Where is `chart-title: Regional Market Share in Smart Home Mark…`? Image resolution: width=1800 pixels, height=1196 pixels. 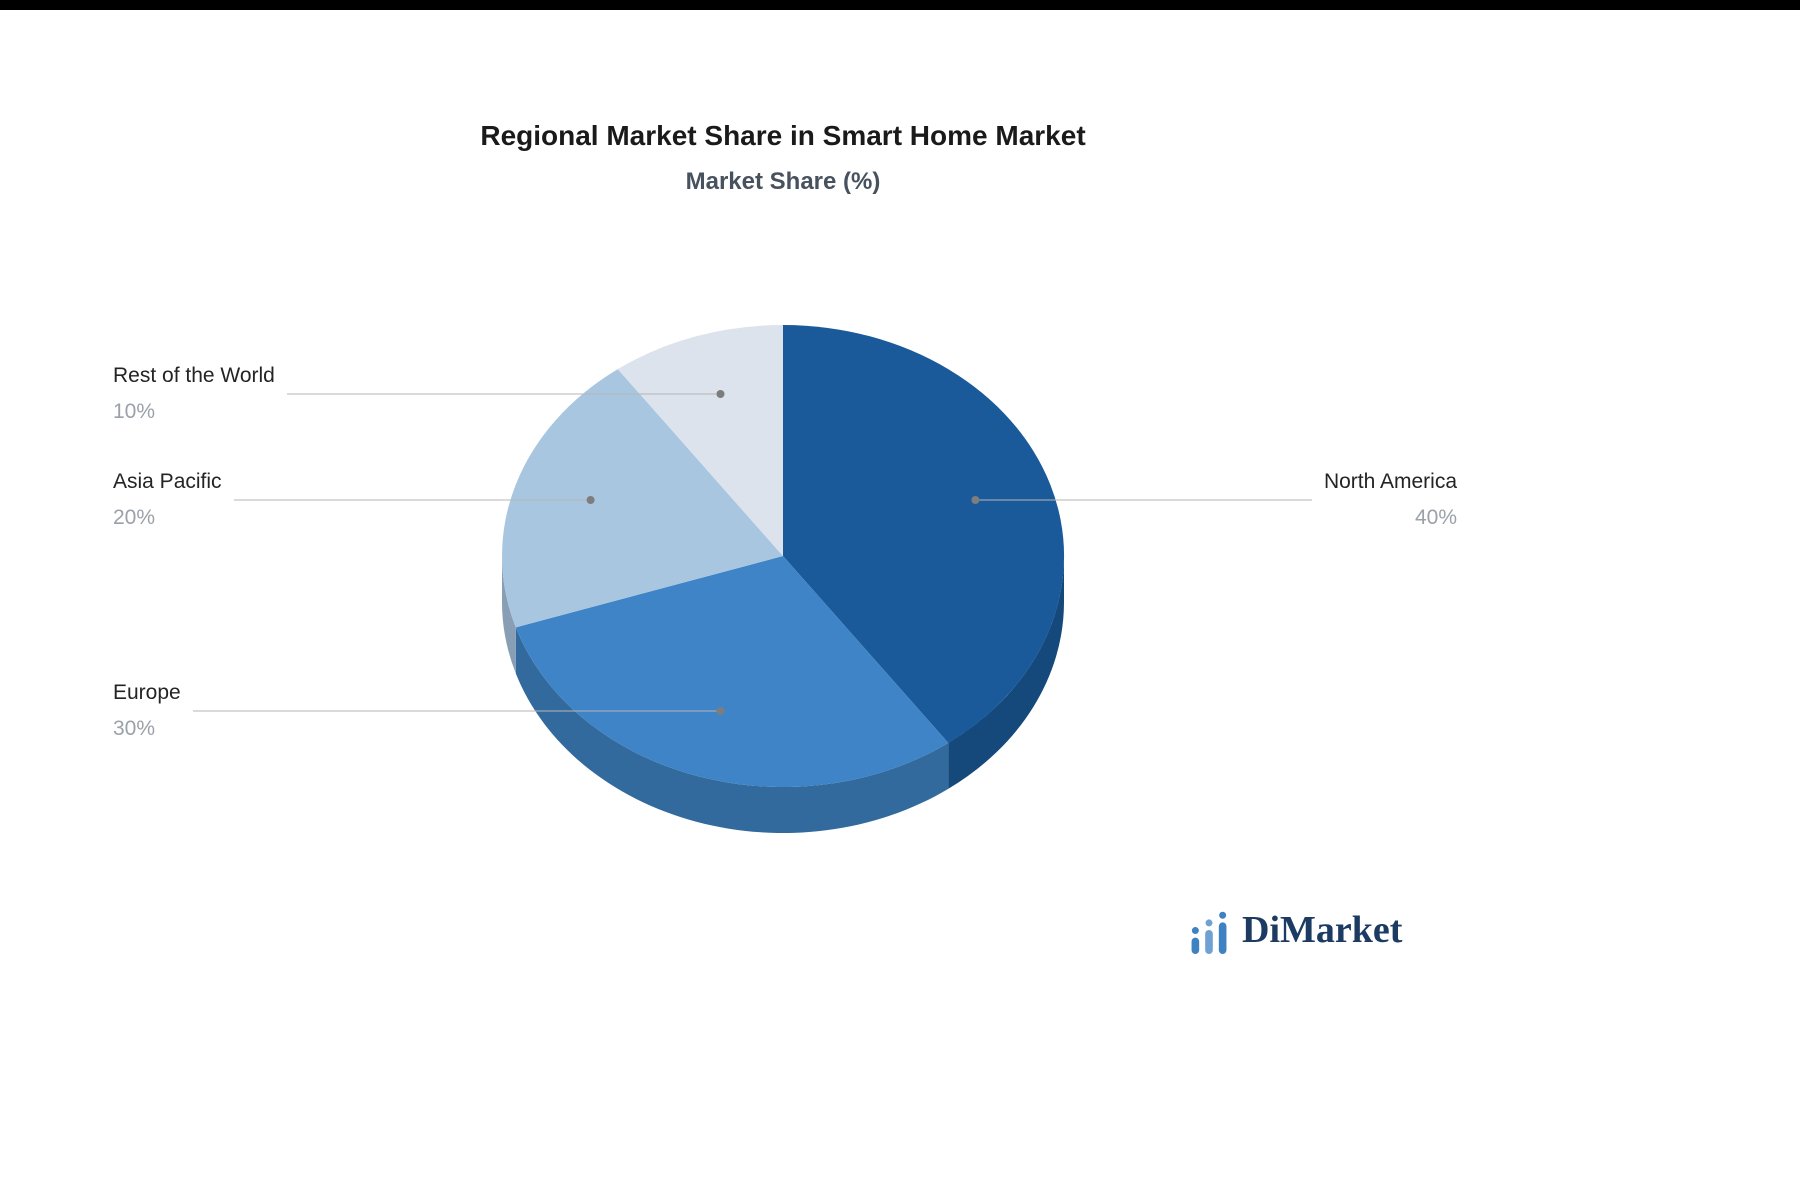
chart-title: Regional Market Share in Smart Home Mark… is located at coordinates (783, 135).